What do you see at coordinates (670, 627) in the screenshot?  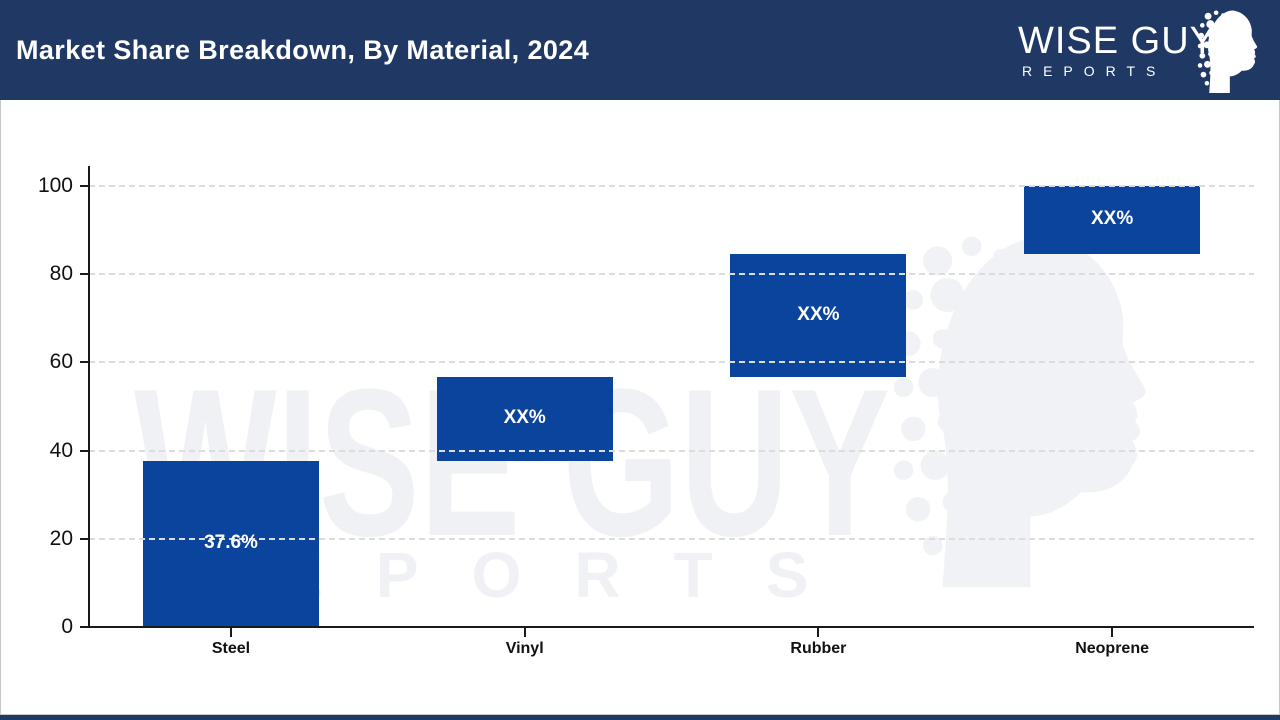 I see `x-axis-line` at bounding box center [670, 627].